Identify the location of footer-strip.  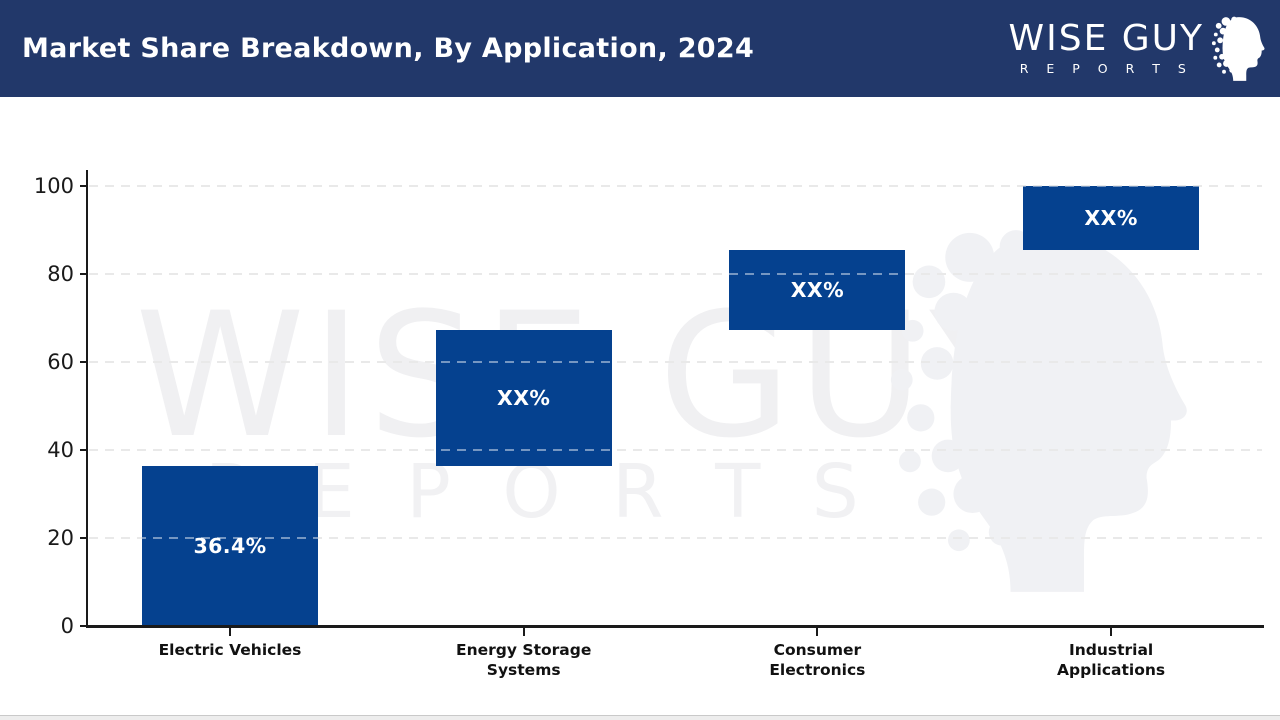
(640, 717).